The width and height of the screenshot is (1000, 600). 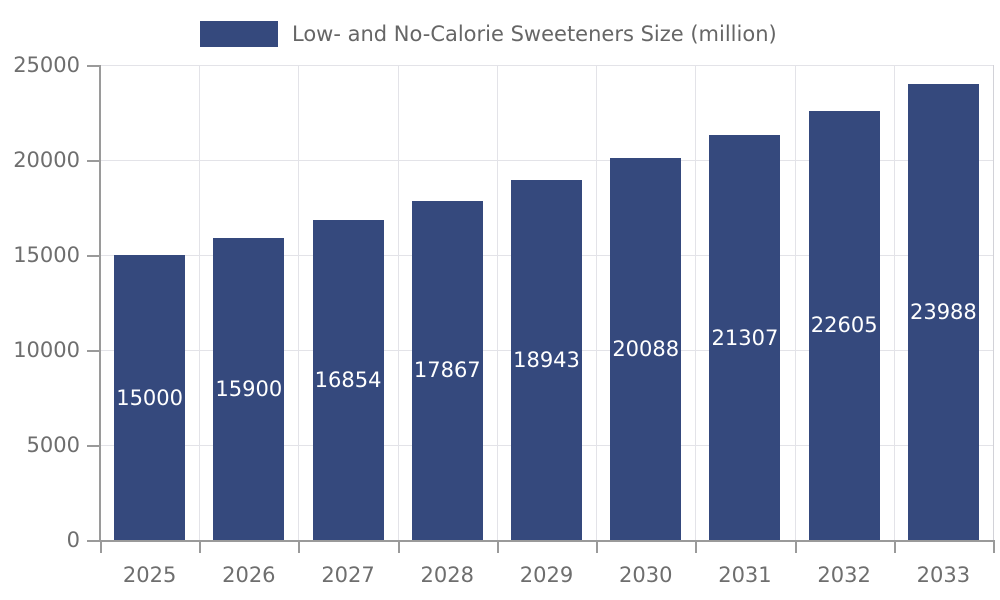 I want to click on bar-value-label: 21307, so click(x=745, y=337).